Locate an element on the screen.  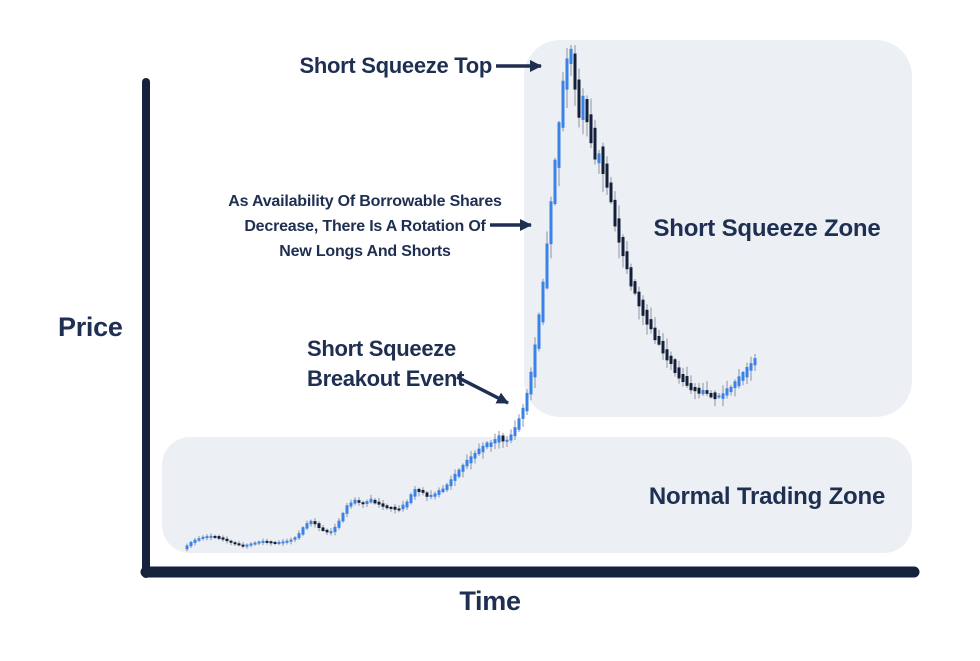
annotation-text-line: As Availability Of Borrowable Shares is located at coordinates (365, 201).